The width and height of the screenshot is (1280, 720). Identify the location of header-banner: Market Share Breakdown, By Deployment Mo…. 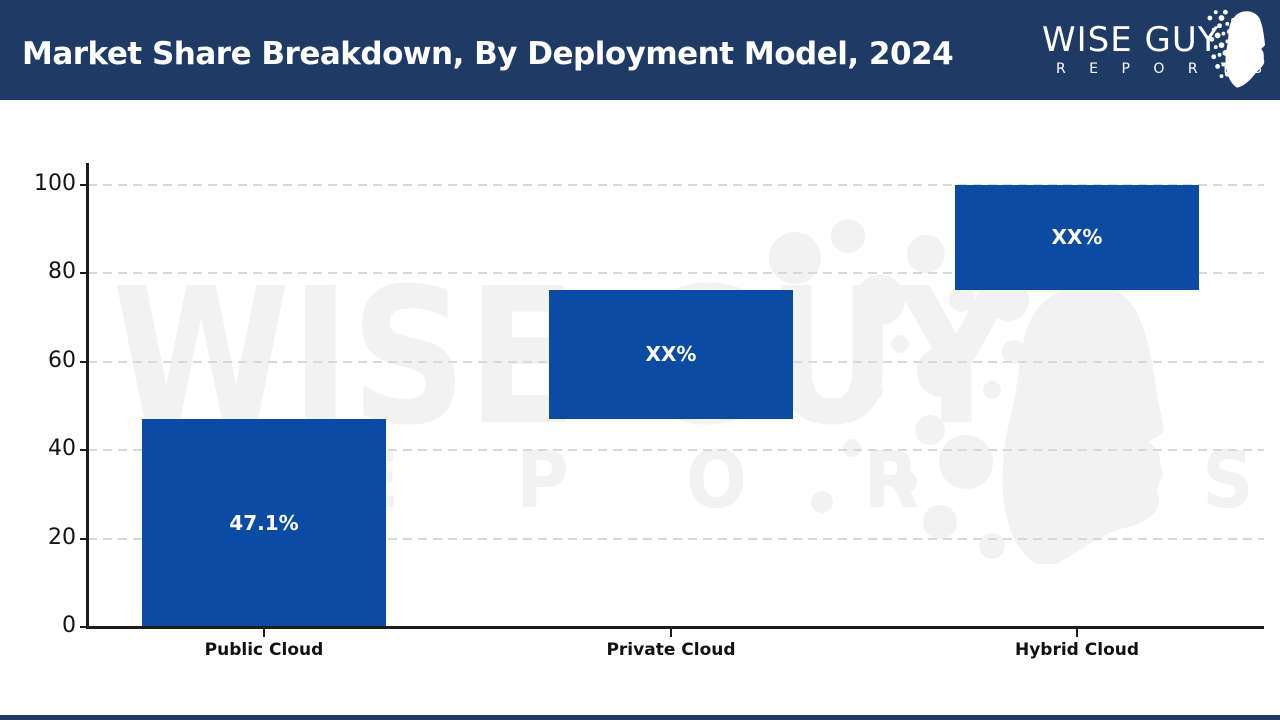
(640, 50).